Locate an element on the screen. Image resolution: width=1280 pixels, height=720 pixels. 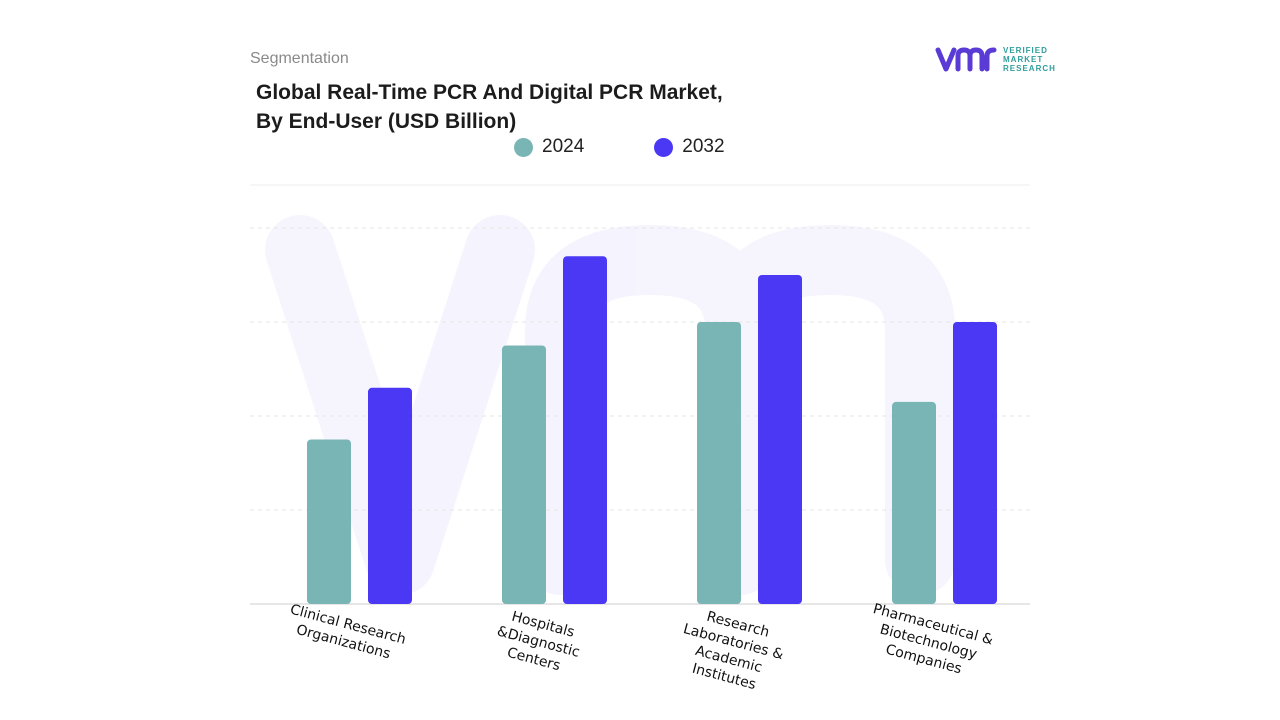
section-label: Segmentation is located at coordinates (299, 58).